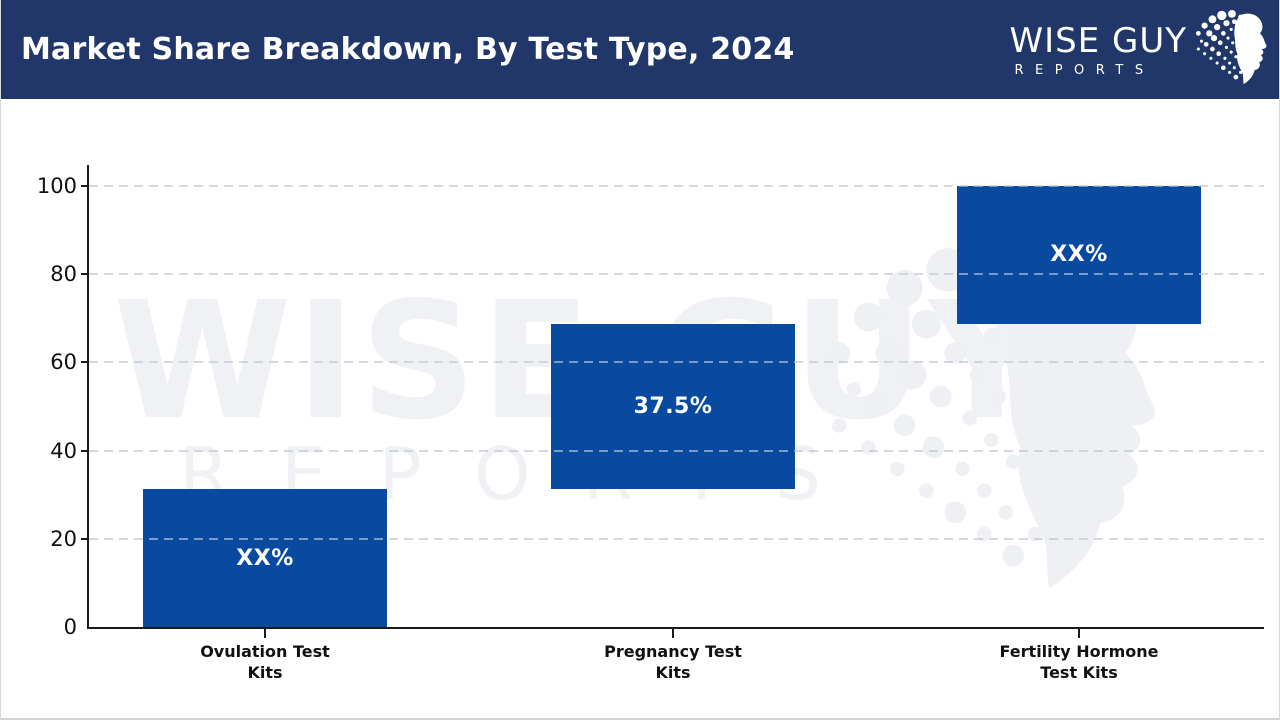 This screenshot has height=720, width=1280. I want to click on y-axis-tick-label: 80, so click(63, 274).